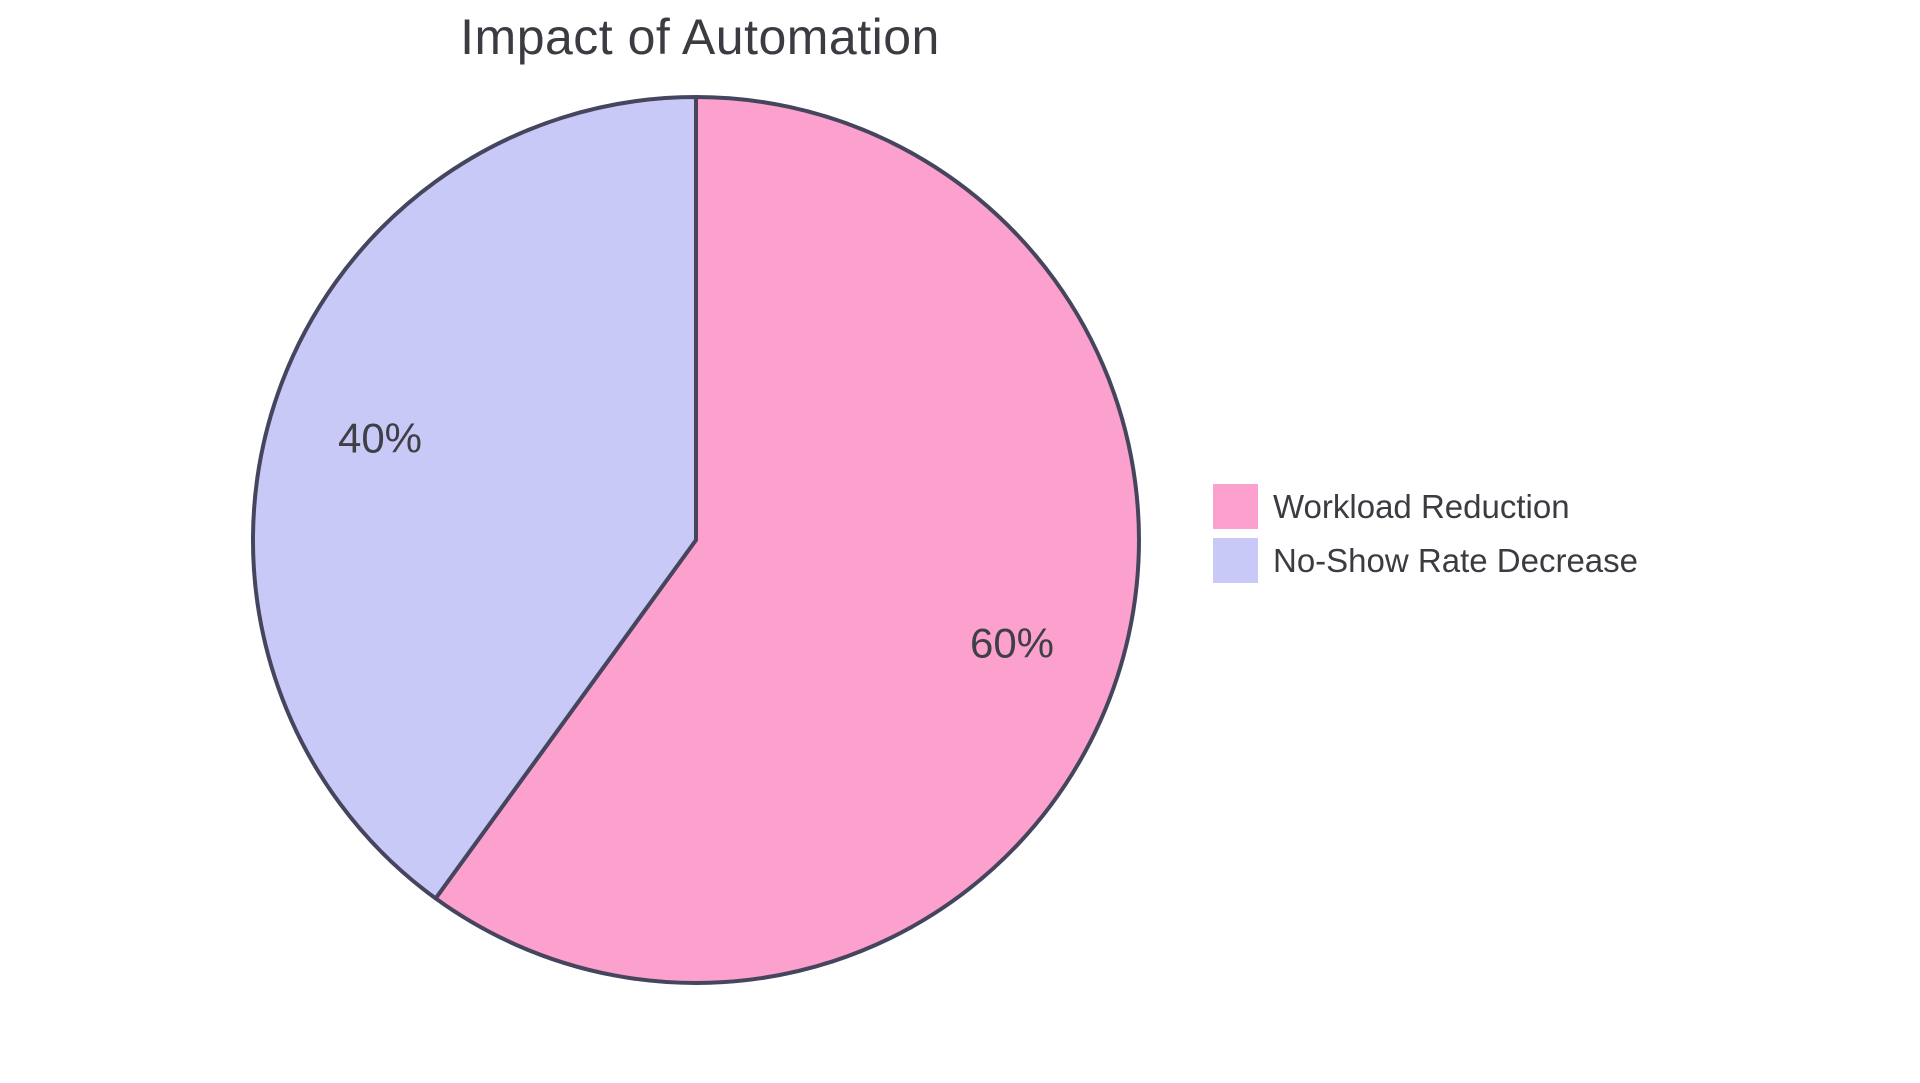 This screenshot has width=1920, height=1083. I want to click on no-show-rate-decrease-swatch, so click(1235, 560).